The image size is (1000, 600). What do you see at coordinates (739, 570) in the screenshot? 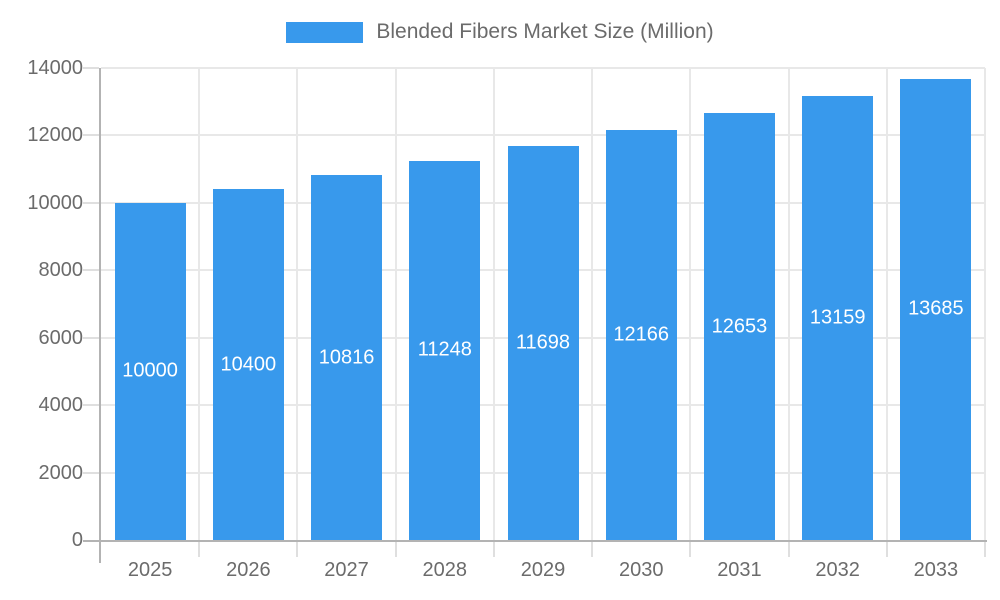
I see `x-axis-tick-label: 2031` at bounding box center [739, 570].